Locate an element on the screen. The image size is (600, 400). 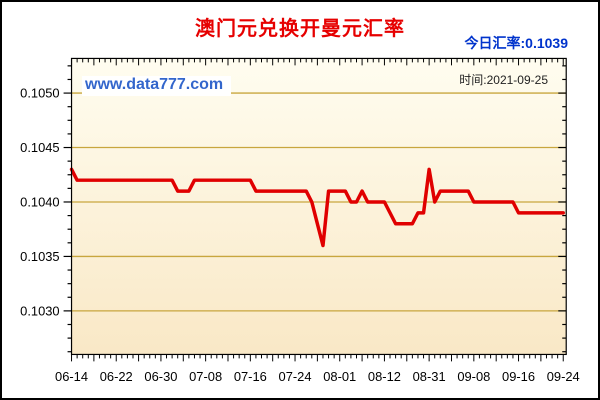
svg-text: 07-08 is located at coordinates (205, 376).